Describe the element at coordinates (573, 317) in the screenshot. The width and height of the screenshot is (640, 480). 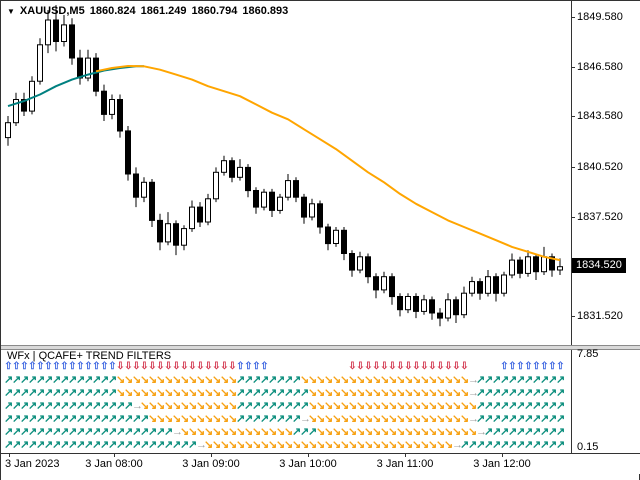
I see `price-axis-tick` at that location.